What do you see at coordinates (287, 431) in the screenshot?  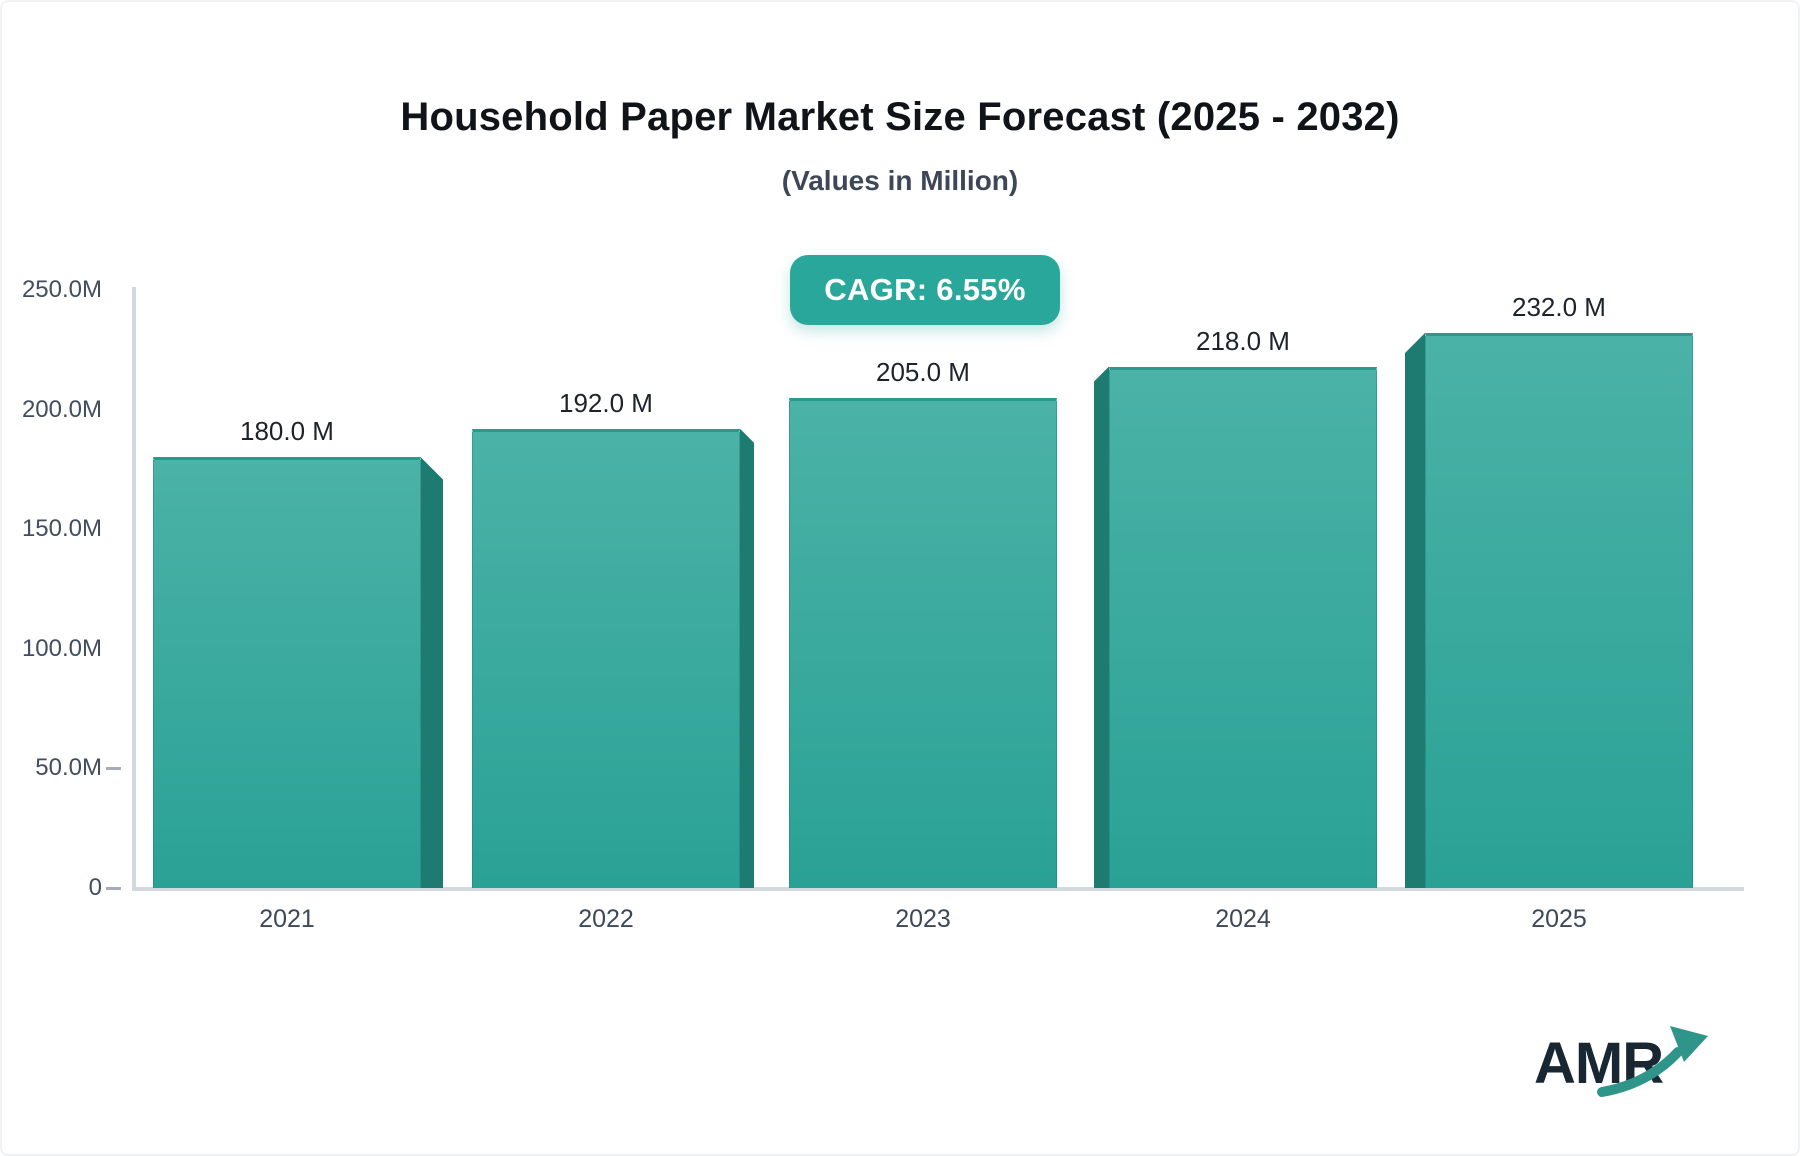 I see `bar-value-label: 180.0 M` at bounding box center [287, 431].